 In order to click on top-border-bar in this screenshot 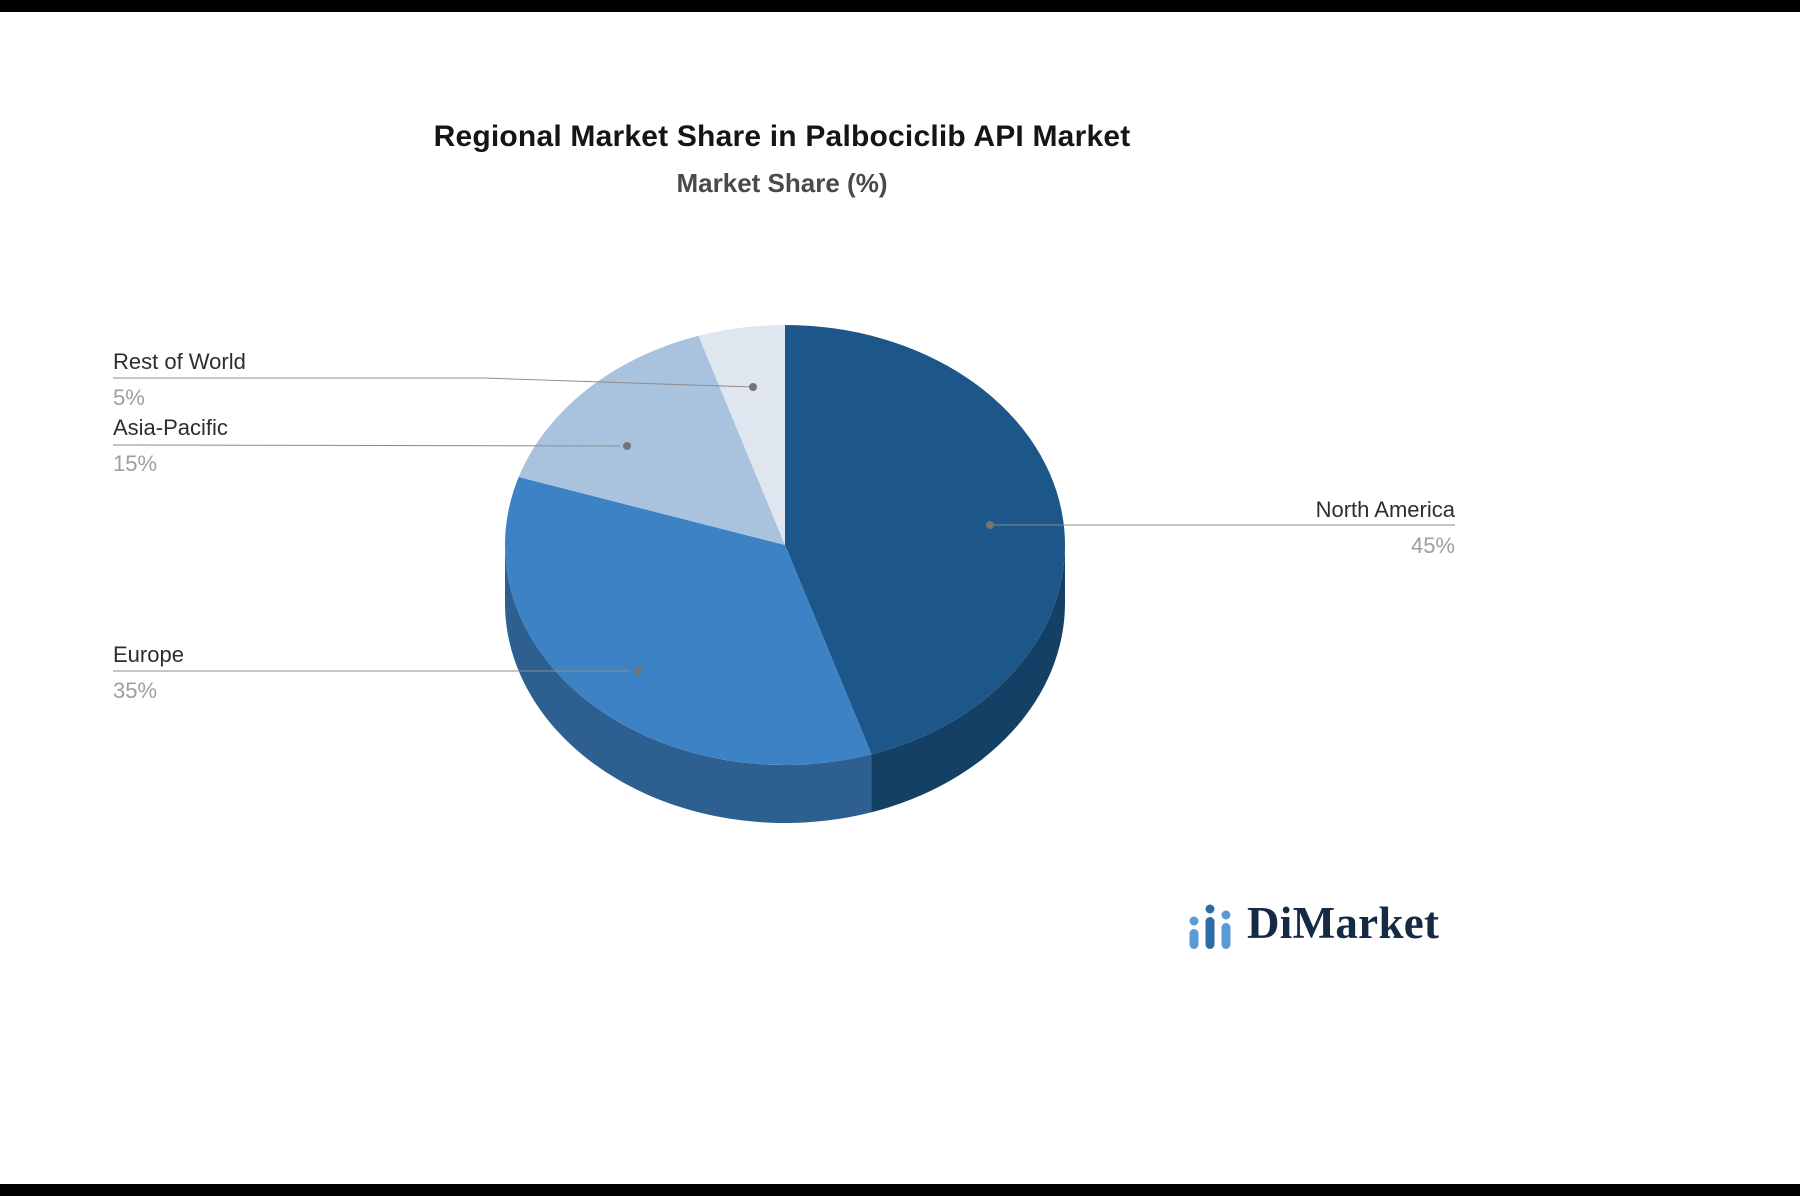, I will do `click(900, 6)`.